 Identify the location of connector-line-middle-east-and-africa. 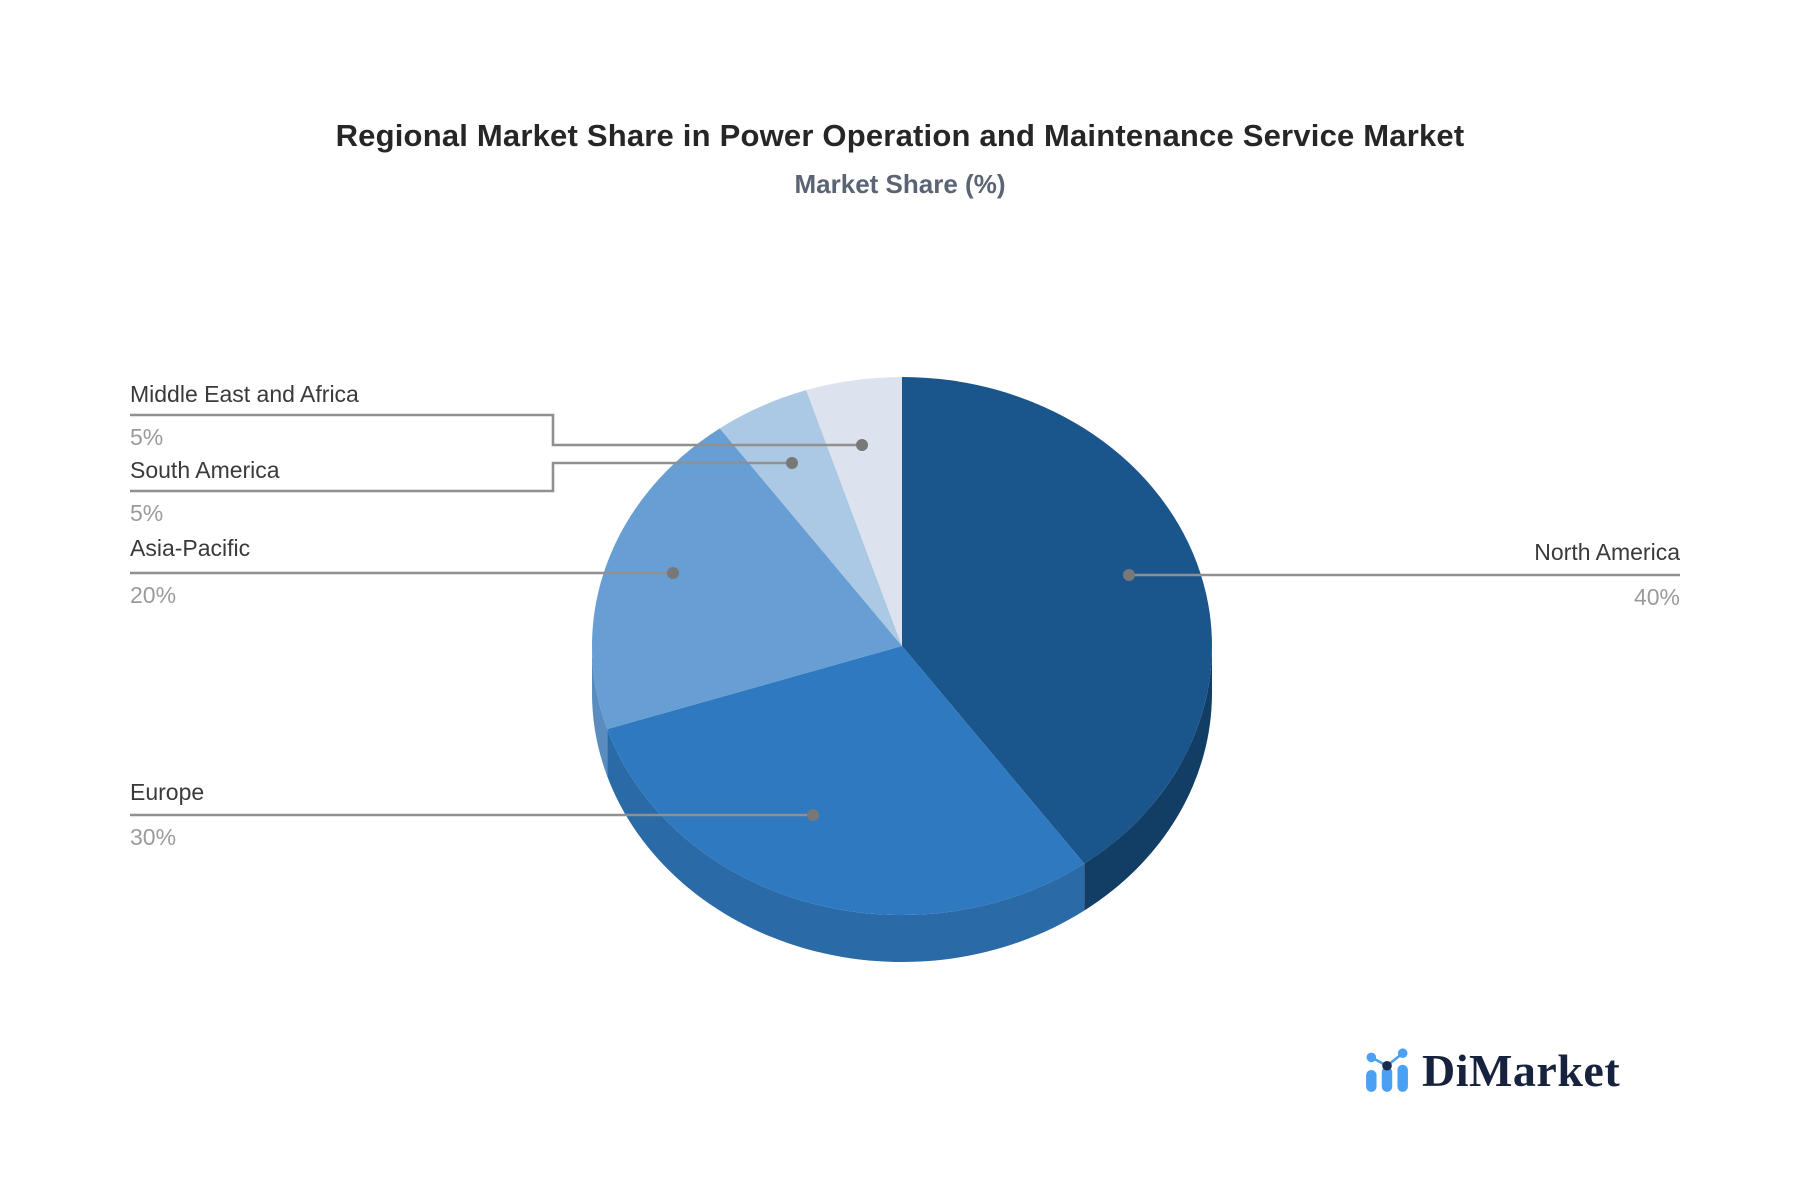
(496, 430).